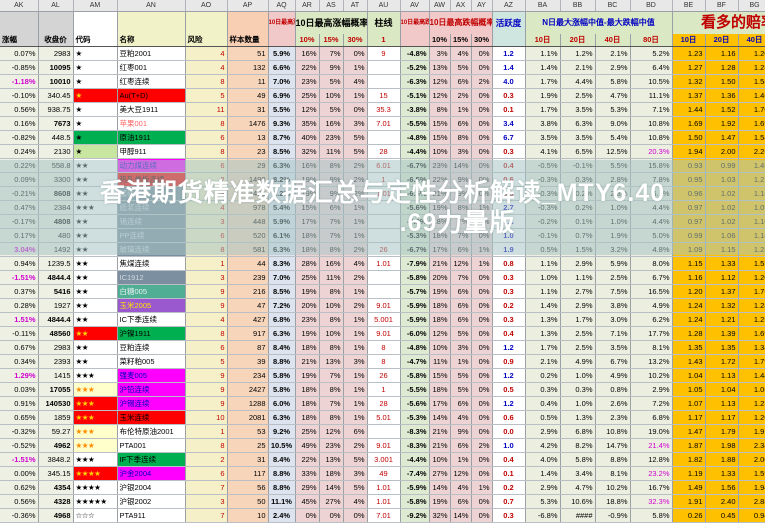 The image size is (765, 523). Describe the element at coordinates (415, 445) in the screenshot. I see `cell-avg-dn: -8.3%` at that location.